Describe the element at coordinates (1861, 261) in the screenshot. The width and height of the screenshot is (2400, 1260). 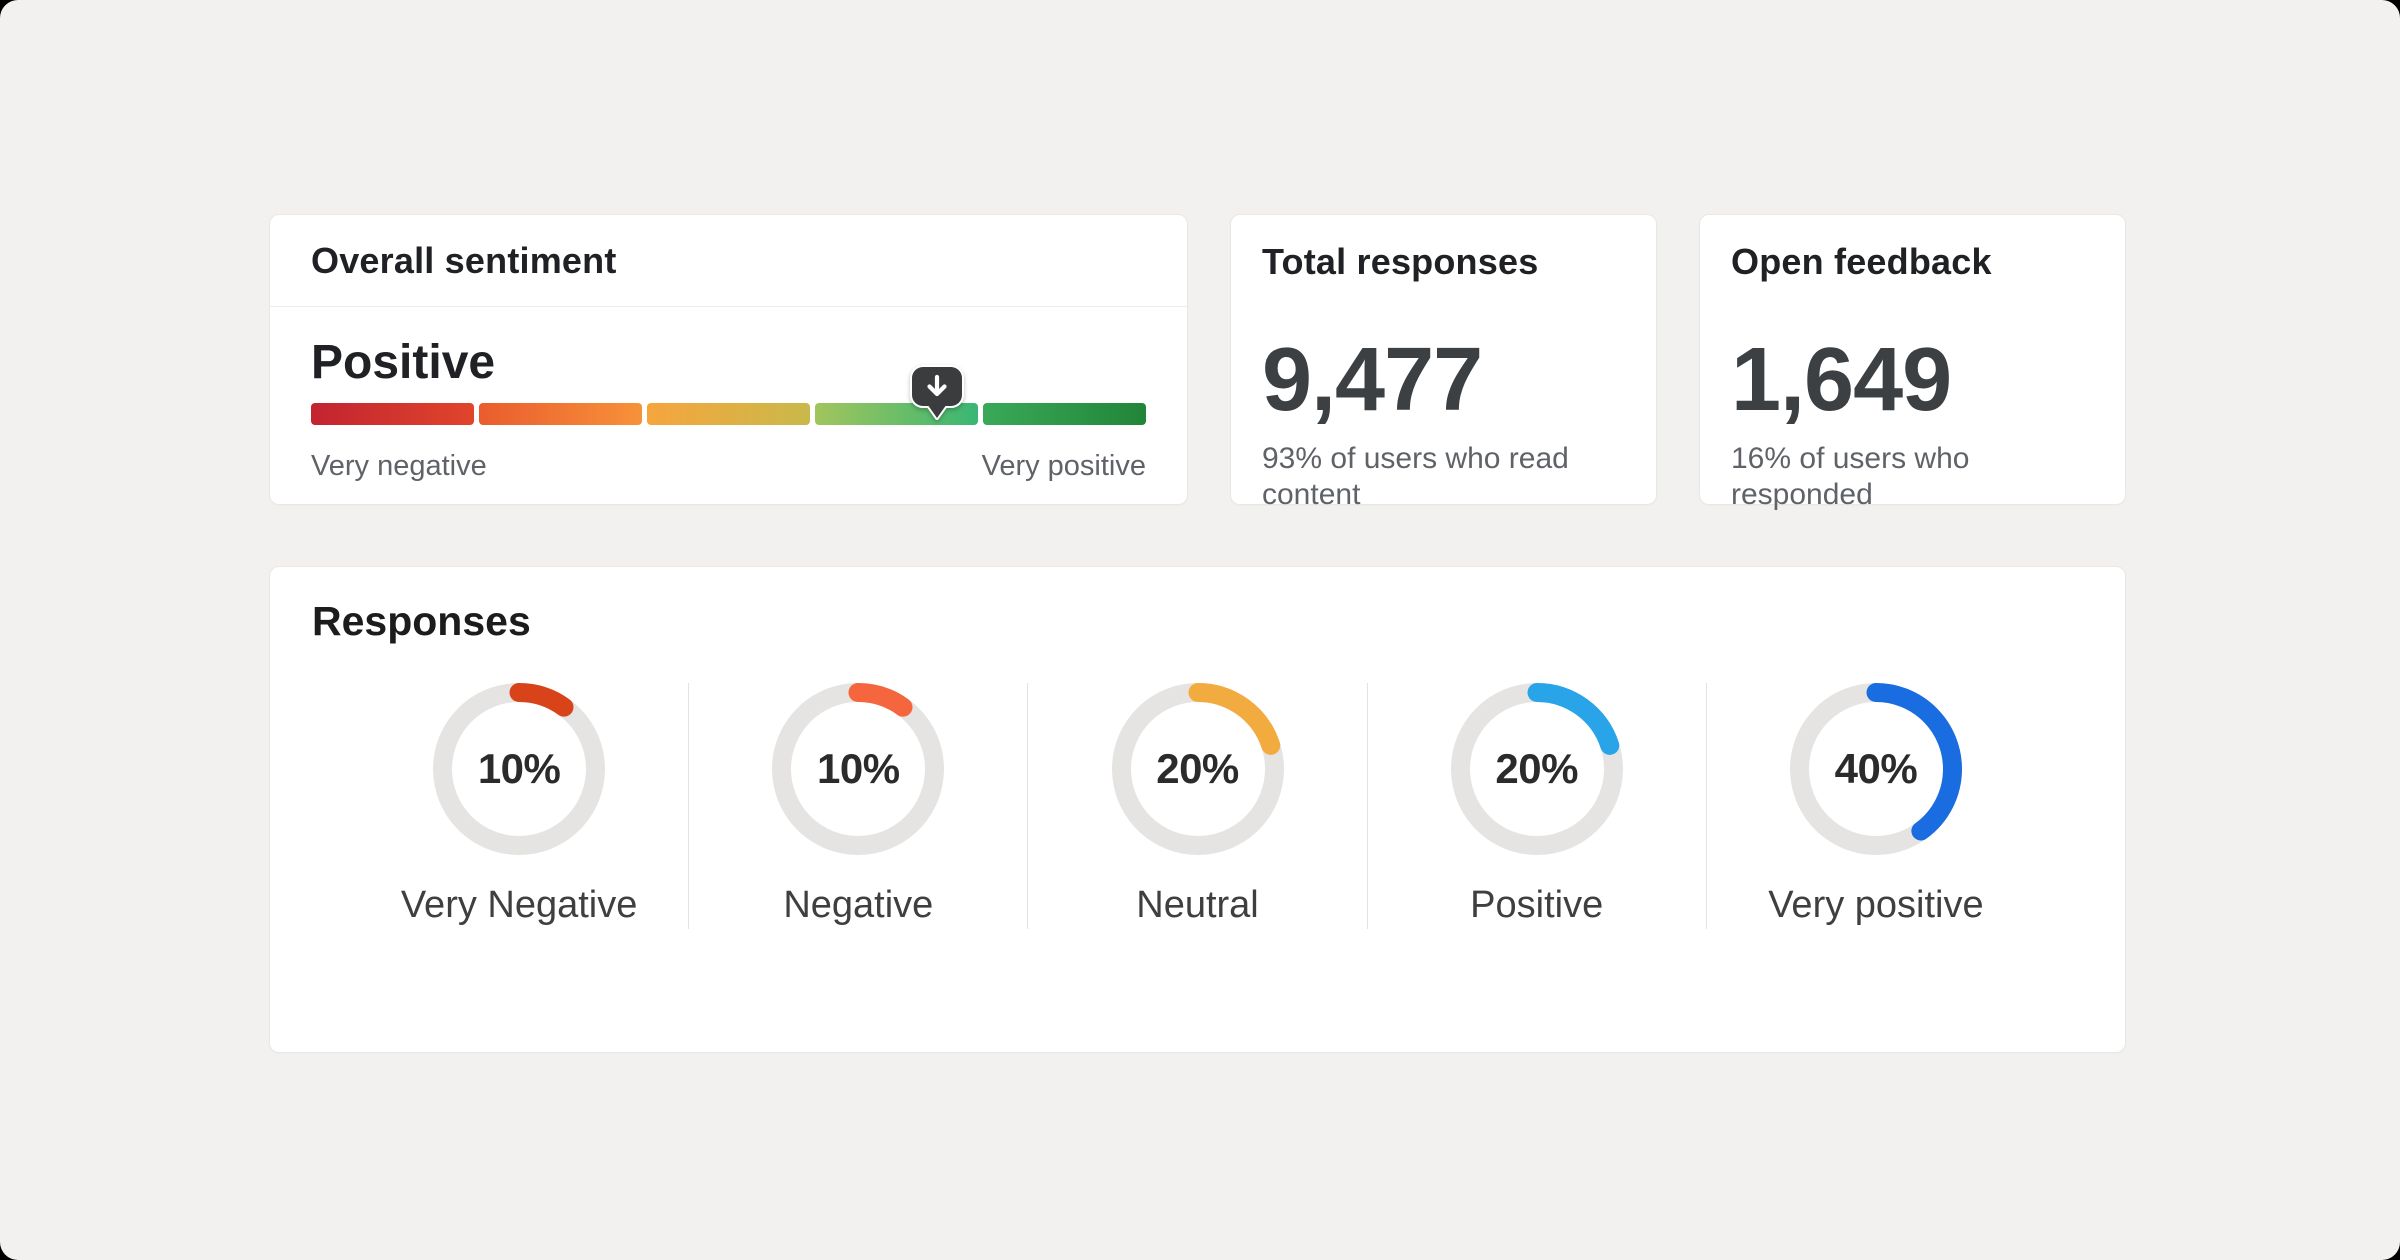
I see `open-feedback-title: Open feedback` at that location.